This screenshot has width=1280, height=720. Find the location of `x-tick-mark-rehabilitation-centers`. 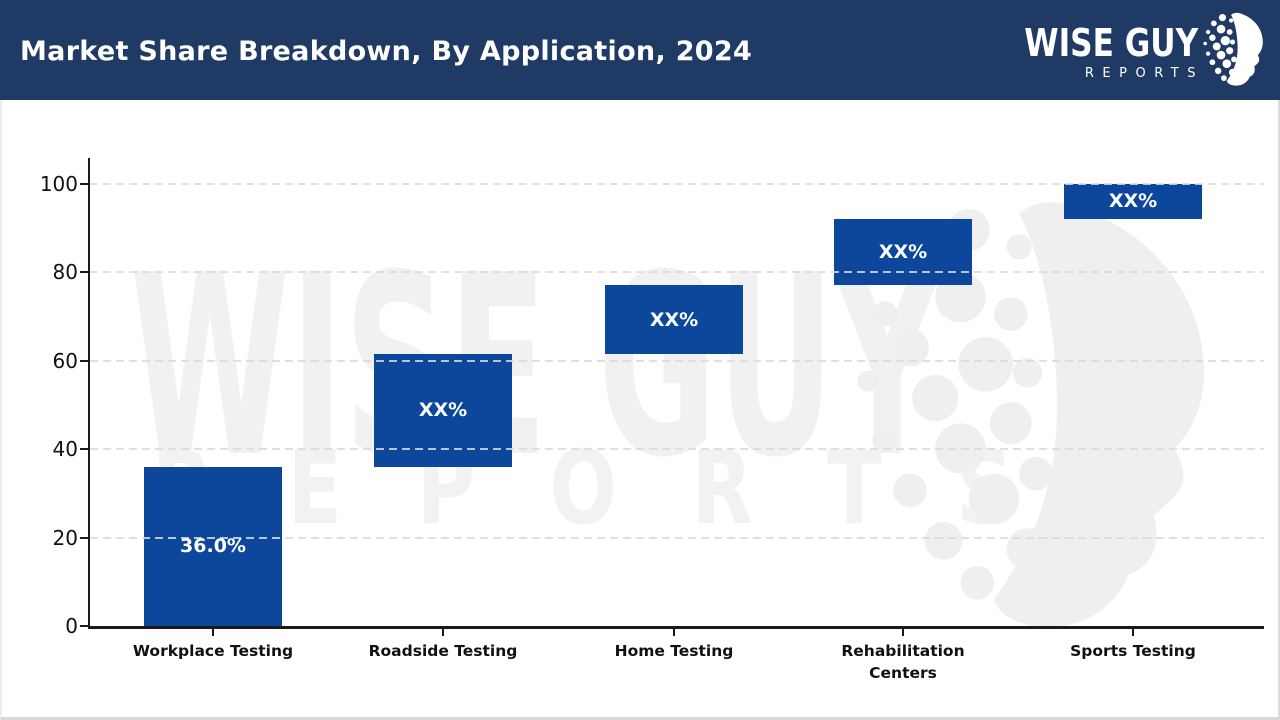

x-tick-mark-rehabilitation-centers is located at coordinates (903, 632).